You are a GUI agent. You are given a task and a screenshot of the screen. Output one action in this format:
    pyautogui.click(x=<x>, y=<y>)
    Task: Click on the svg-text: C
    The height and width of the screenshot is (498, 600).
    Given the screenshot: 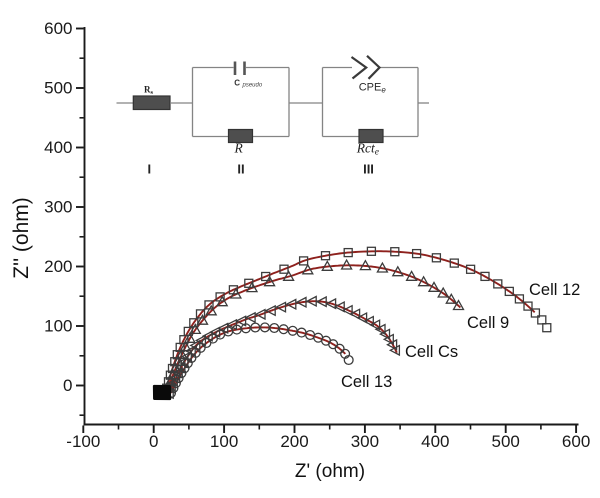 What is the action you would take?
    pyautogui.click(x=237, y=83)
    